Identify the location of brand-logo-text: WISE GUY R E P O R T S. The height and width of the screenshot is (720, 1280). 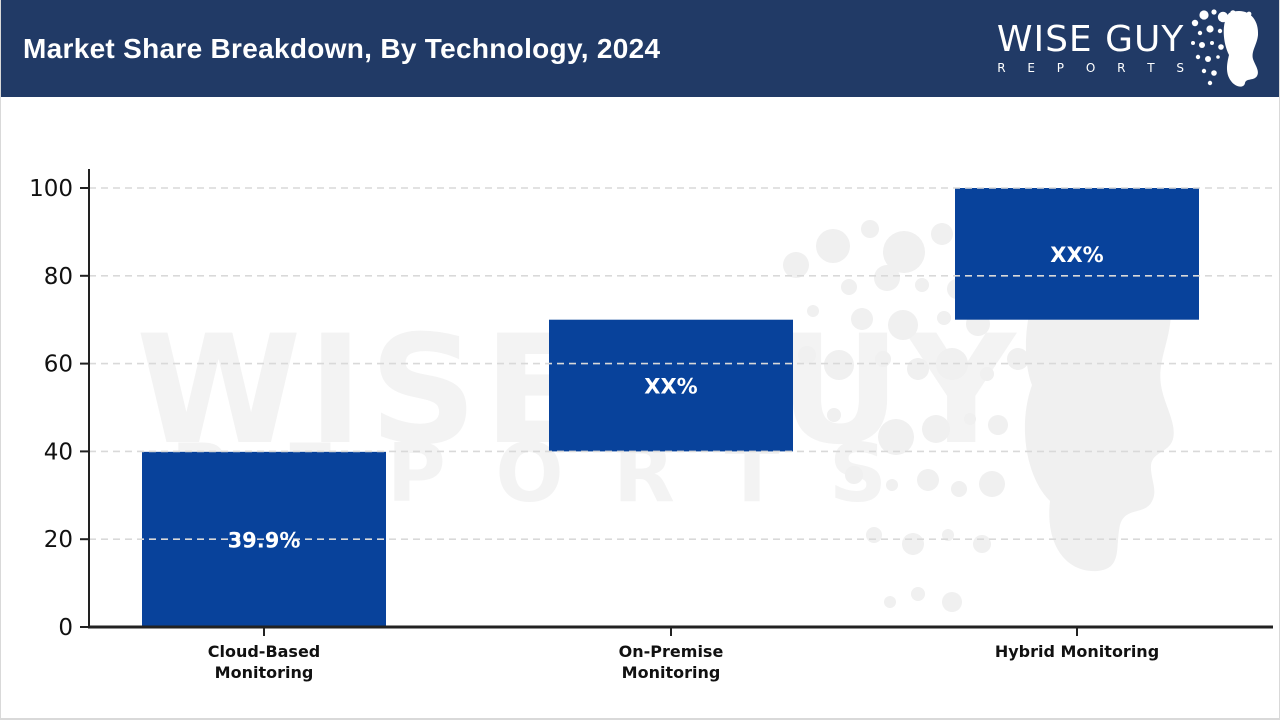
(1090, 47).